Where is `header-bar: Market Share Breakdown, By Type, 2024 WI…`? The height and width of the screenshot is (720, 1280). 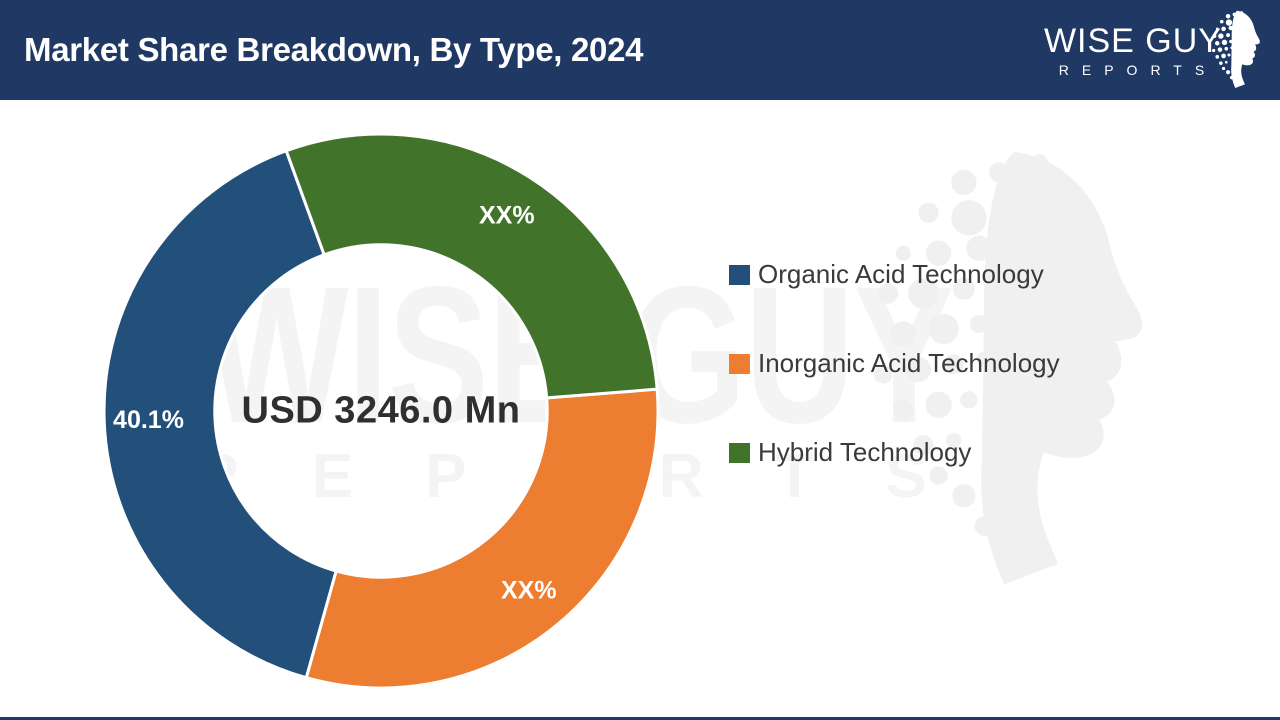
header-bar: Market Share Breakdown, By Type, 2024 WI… is located at coordinates (640, 50).